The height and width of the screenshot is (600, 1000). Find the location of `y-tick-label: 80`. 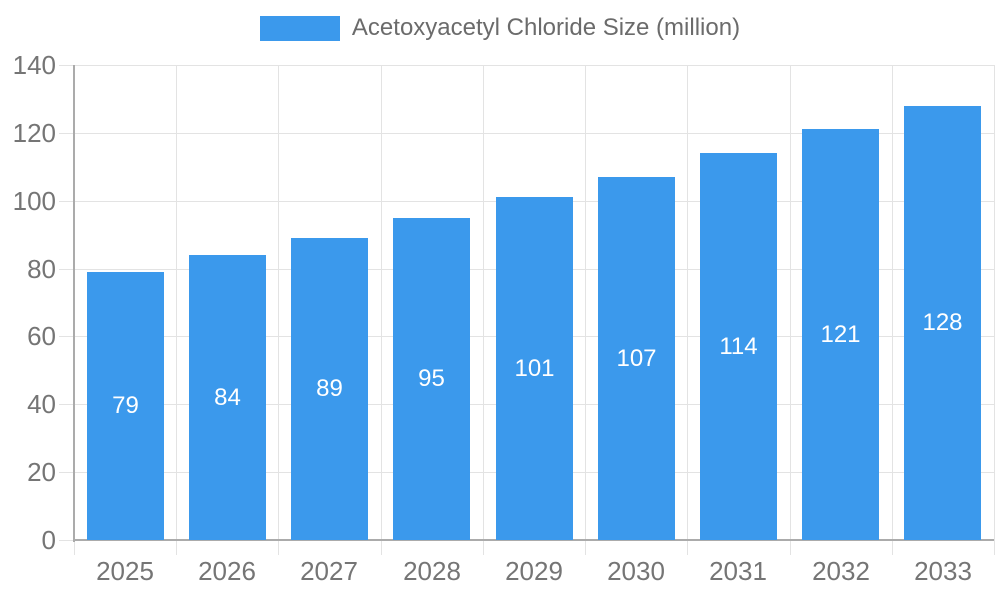

y-tick-label: 80 is located at coordinates (41, 269).